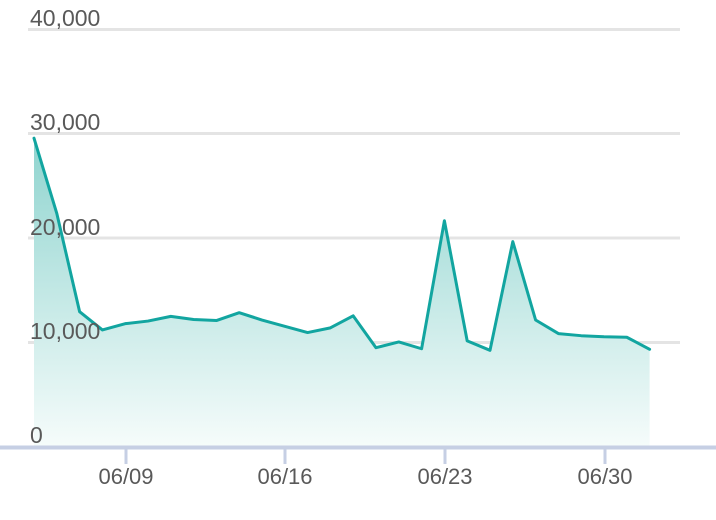 The image size is (716, 520). Describe the element at coordinates (65, 18) in the screenshot. I see `y-tick-label-40000: 40,000` at that location.